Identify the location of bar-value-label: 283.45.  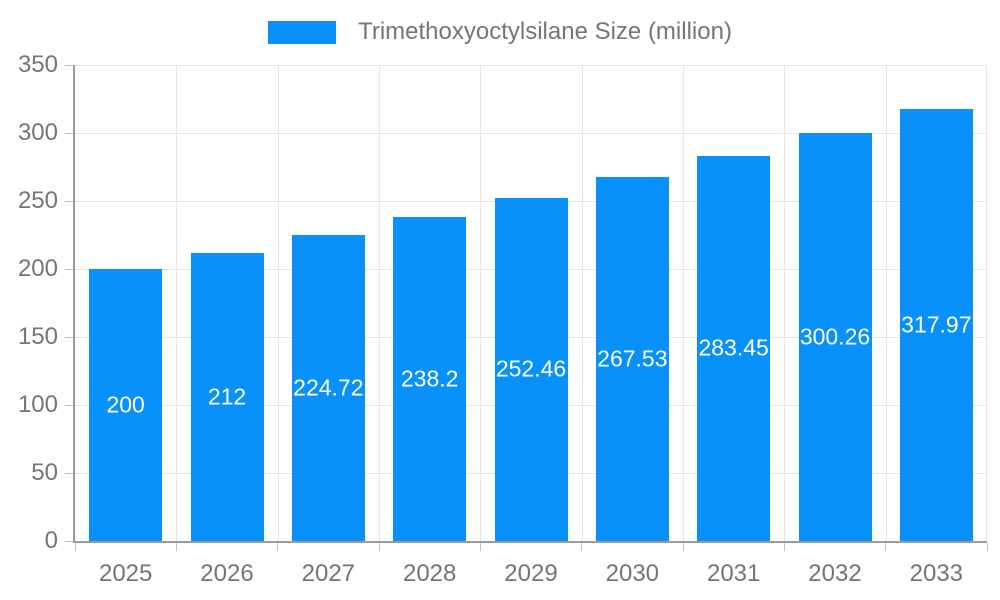
(733, 347).